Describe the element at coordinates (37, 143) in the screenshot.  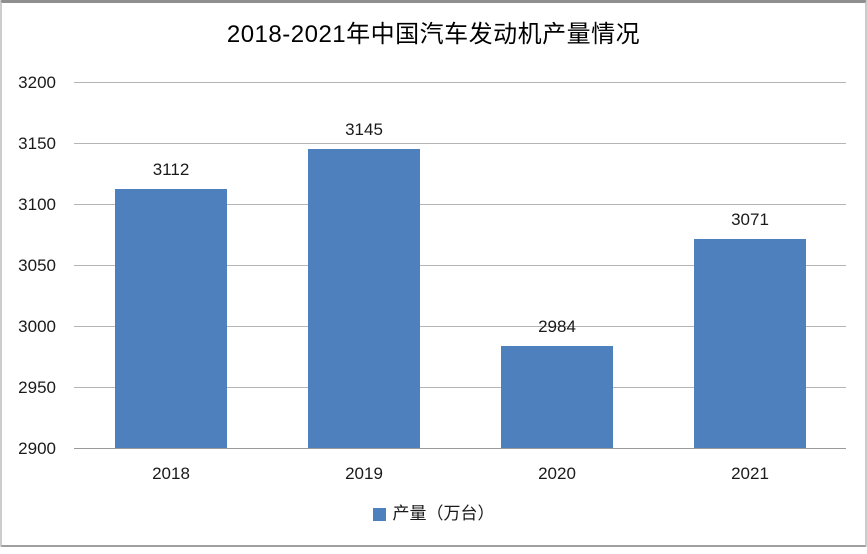
I see `y-axis-tick-label: 3150` at that location.